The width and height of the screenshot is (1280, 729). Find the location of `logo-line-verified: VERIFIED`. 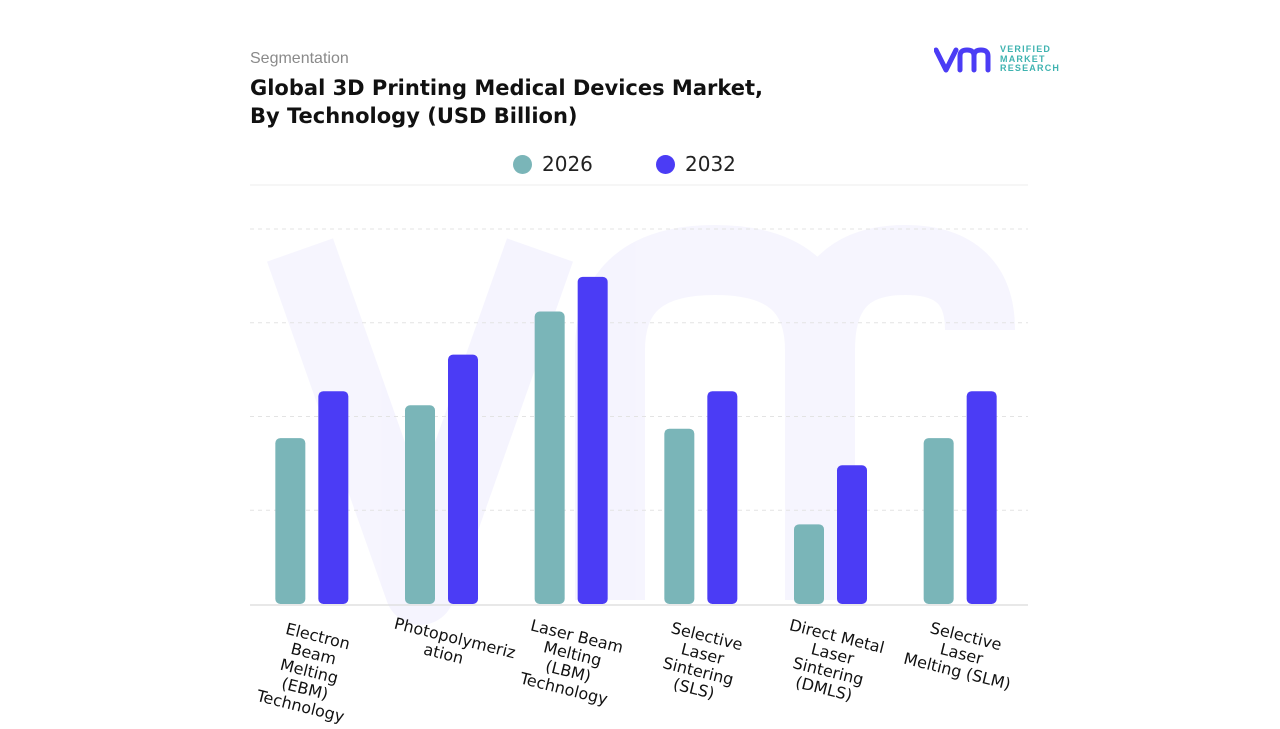

logo-line-verified: VERIFIED is located at coordinates (1026, 49).